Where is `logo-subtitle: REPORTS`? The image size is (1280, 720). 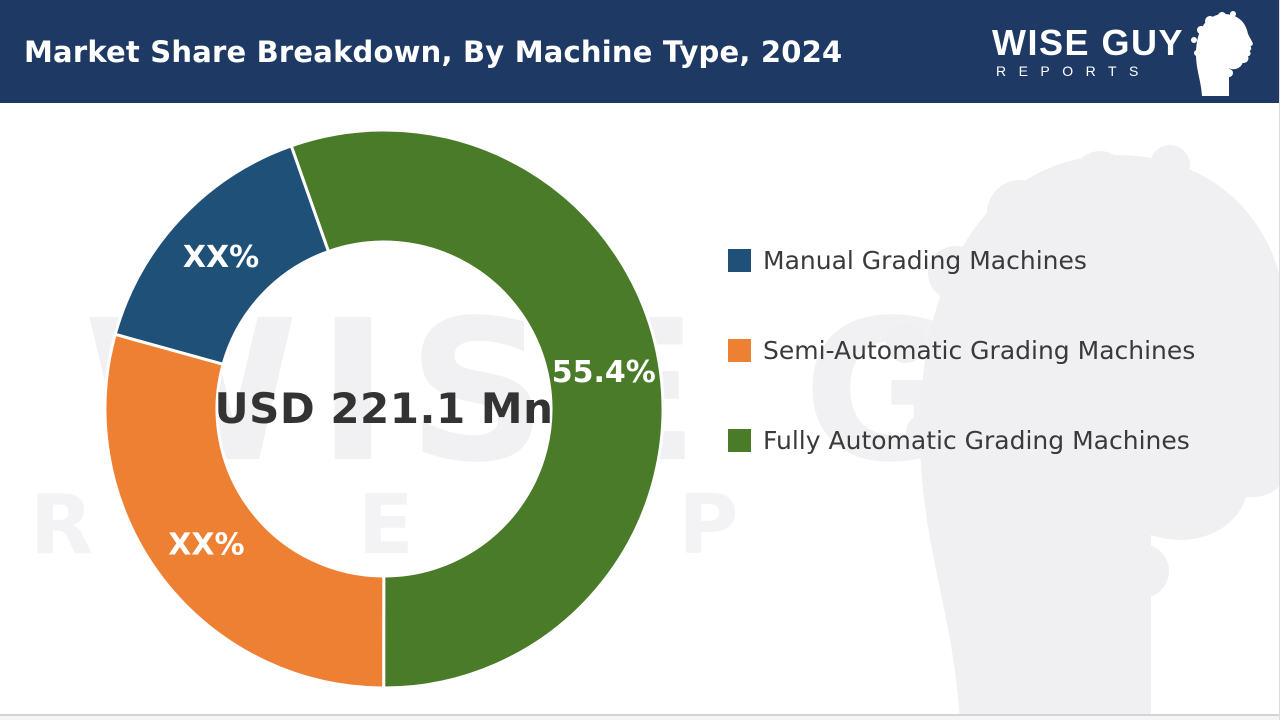 logo-subtitle: REPORTS is located at coordinates (1073, 71).